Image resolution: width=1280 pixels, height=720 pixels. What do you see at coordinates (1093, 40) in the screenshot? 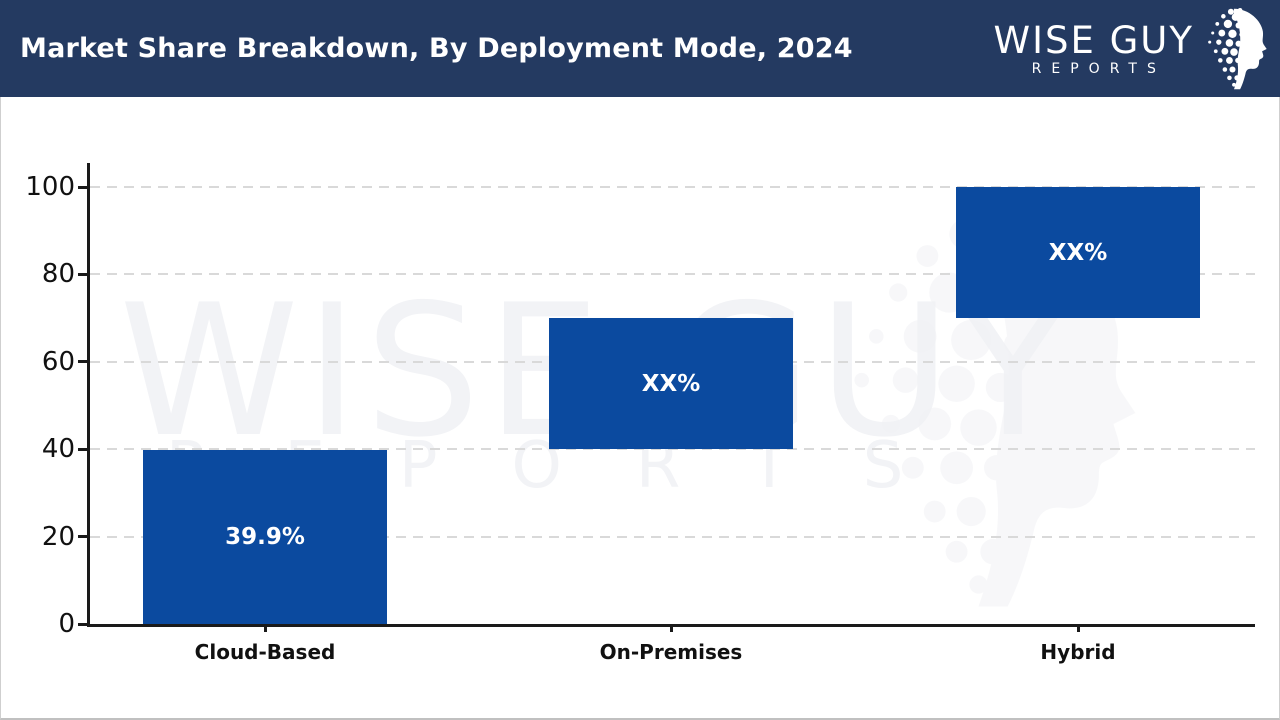
I see `logo-wordmark-line1: WISE GUY` at bounding box center [1093, 40].